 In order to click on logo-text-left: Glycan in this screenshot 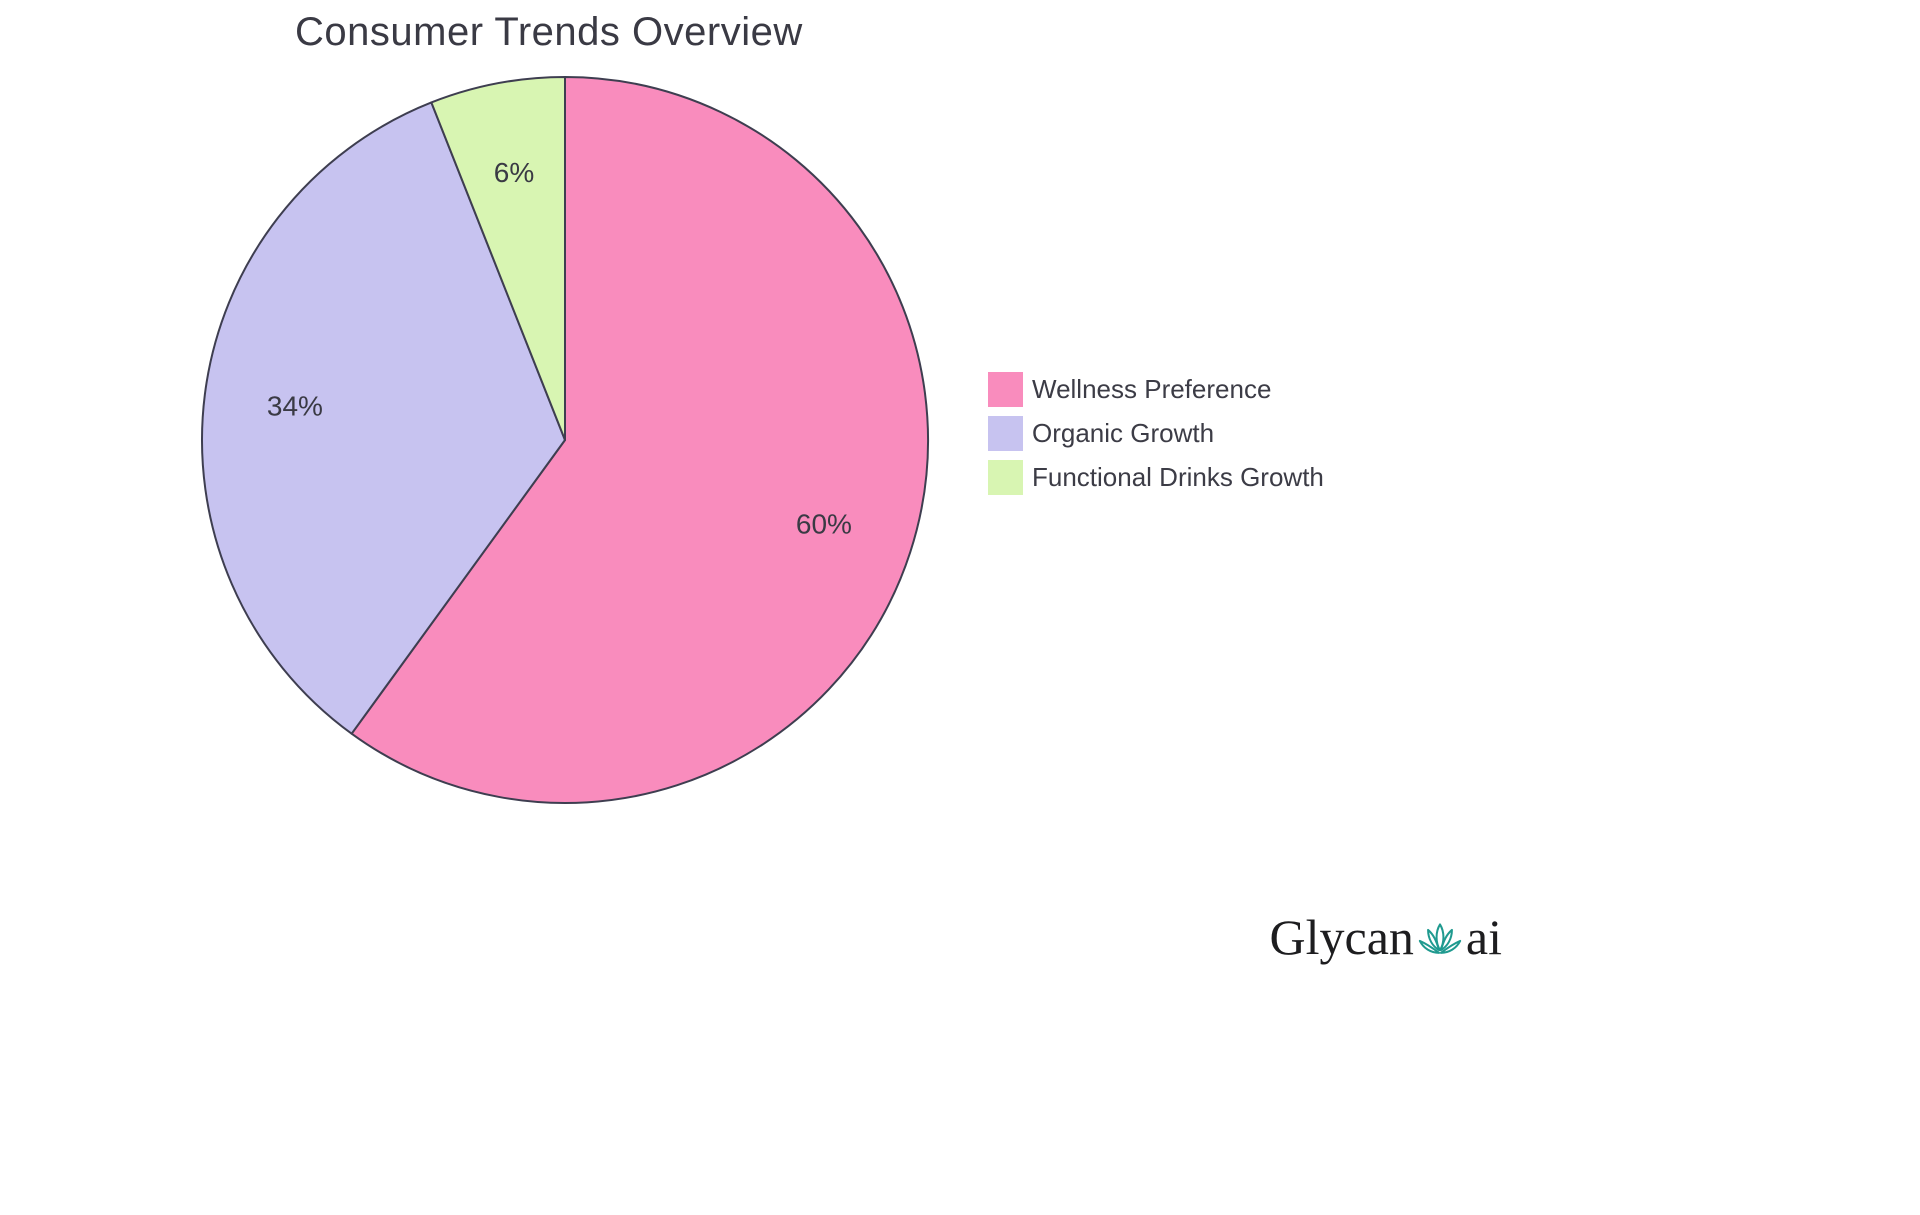, I will do `click(1341, 937)`.